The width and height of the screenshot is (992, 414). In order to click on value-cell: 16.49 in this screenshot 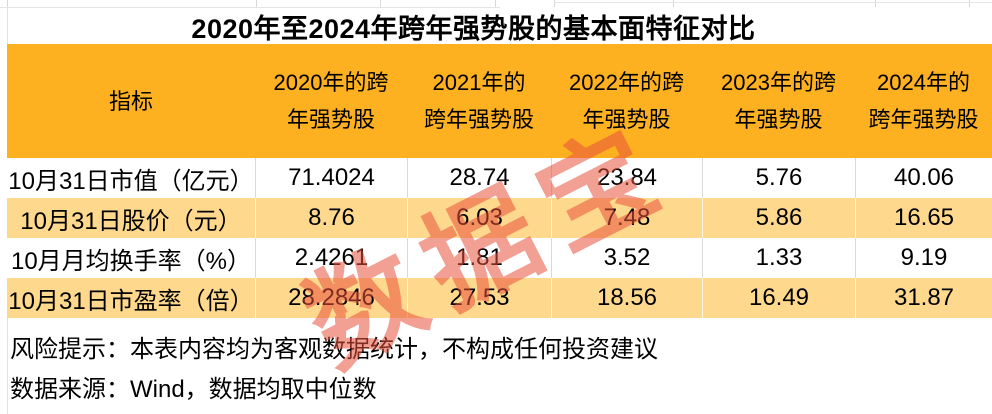, I will do `click(778, 298)`.